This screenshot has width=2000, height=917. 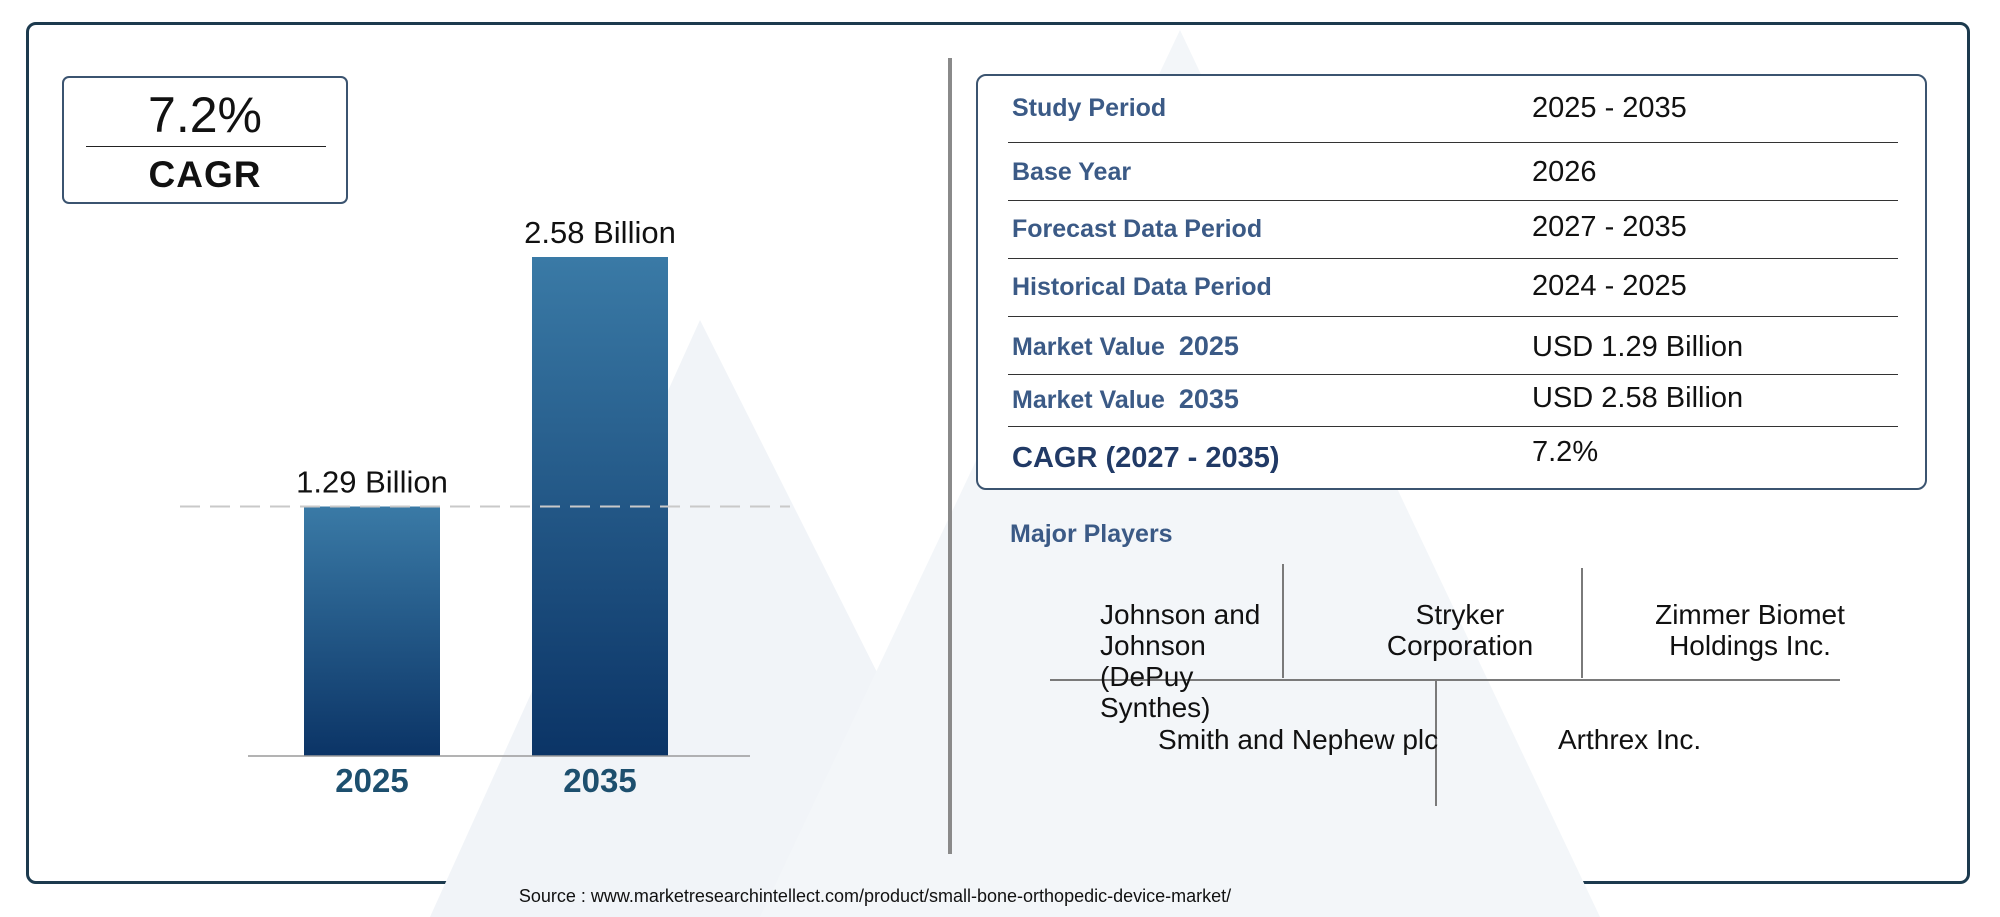 I want to click on info-label: Market Value 2025, so click(x=1125, y=346).